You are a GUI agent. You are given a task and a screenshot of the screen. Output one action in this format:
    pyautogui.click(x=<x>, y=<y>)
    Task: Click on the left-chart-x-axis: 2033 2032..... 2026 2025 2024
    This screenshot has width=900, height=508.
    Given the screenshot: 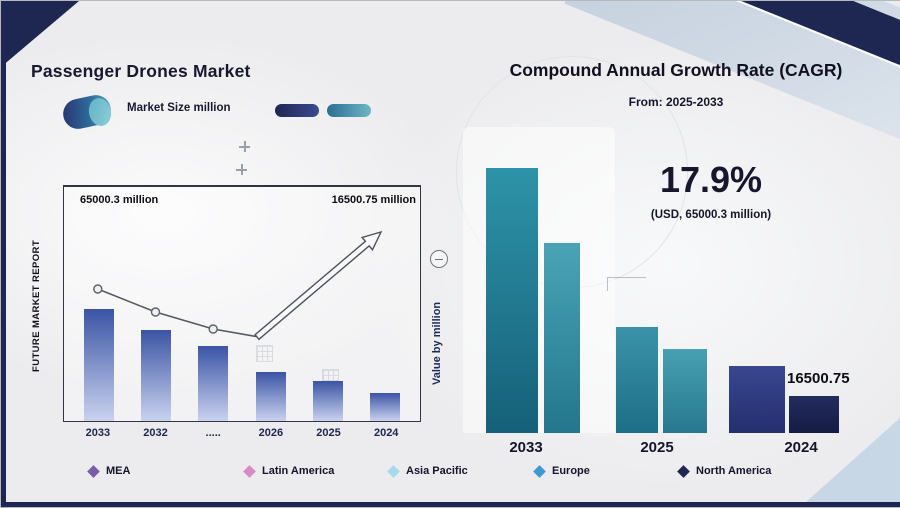 What is the action you would take?
    pyautogui.click(x=242, y=433)
    